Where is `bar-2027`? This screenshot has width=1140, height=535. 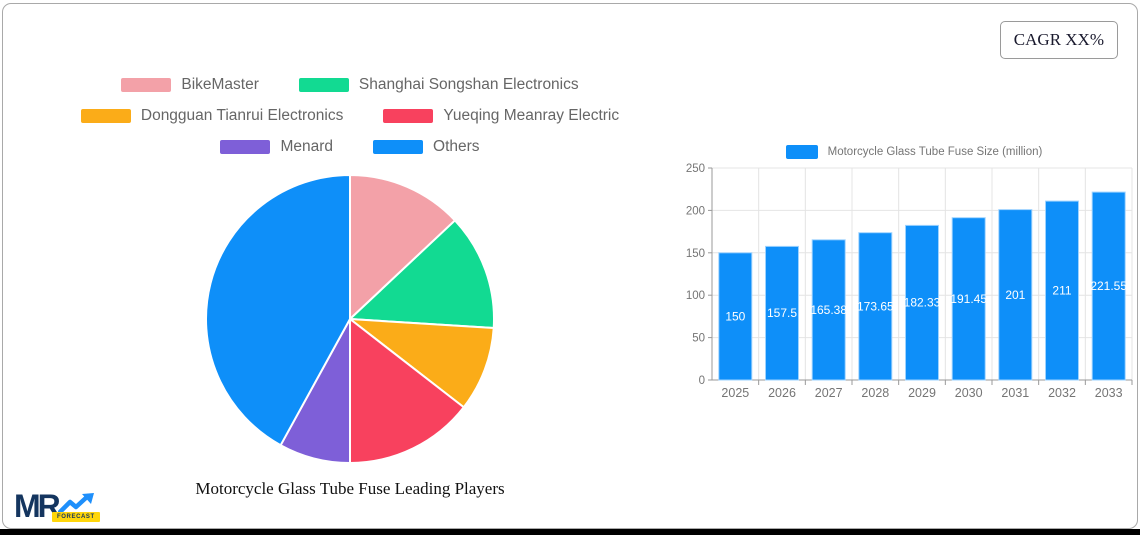
bar-2027 is located at coordinates (828, 310).